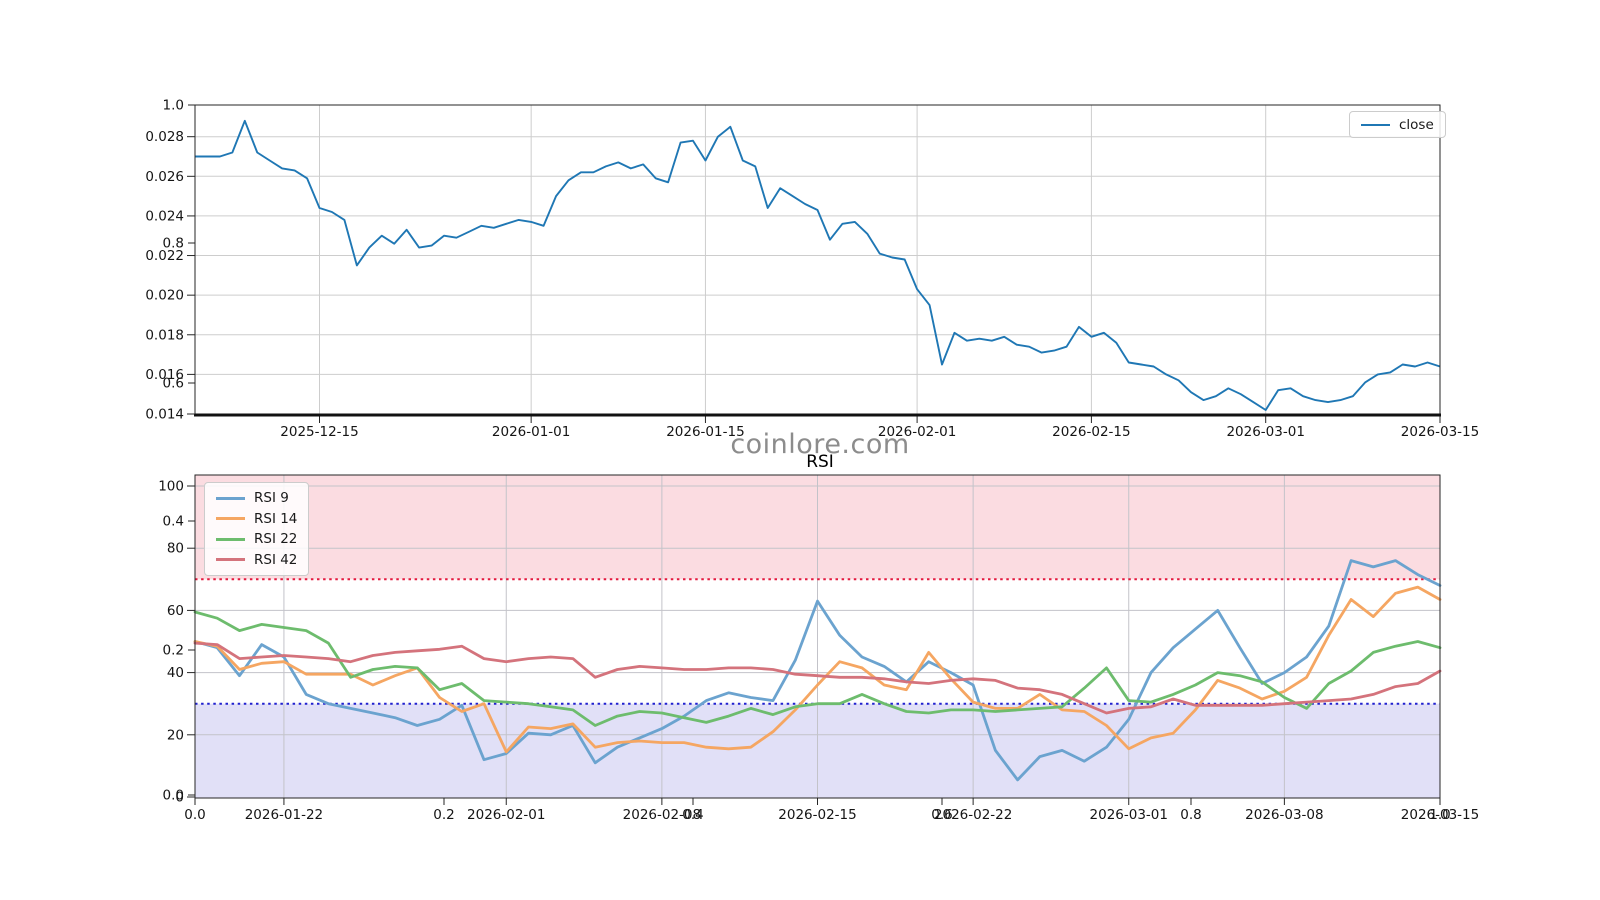  I want to click on rsi-42-swatch, so click(230, 560).